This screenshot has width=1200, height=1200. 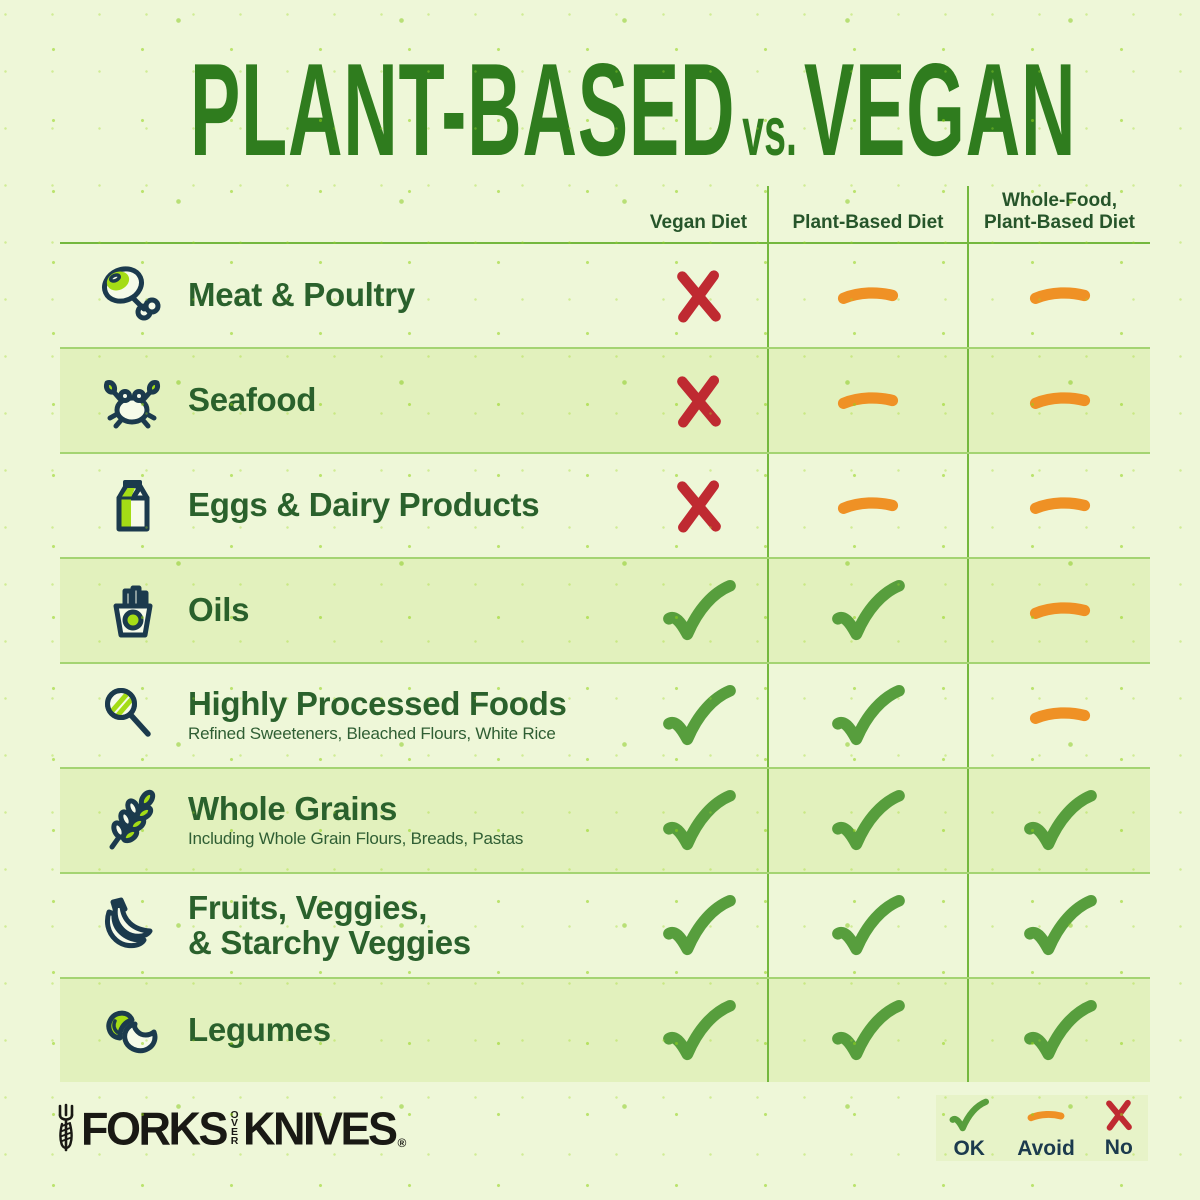 I want to click on header-spacer, so click(x=345, y=214).